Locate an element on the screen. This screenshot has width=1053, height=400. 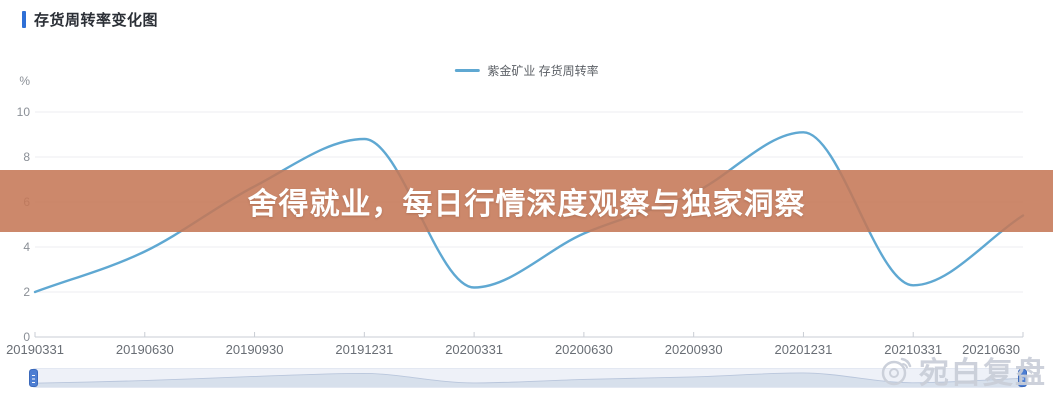
datazoom-preview-area is located at coordinates (528, 379).